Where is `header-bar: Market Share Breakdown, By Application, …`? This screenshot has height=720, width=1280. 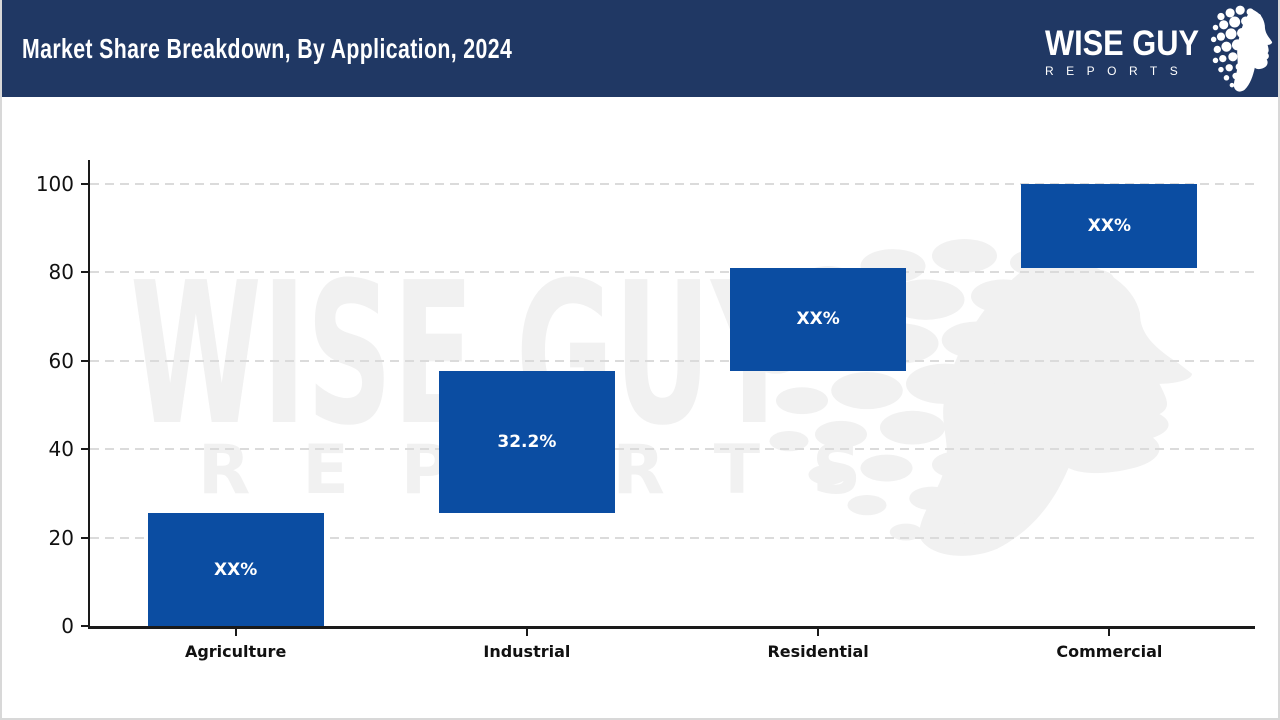 header-bar: Market Share Breakdown, By Application, … is located at coordinates (640, 48).